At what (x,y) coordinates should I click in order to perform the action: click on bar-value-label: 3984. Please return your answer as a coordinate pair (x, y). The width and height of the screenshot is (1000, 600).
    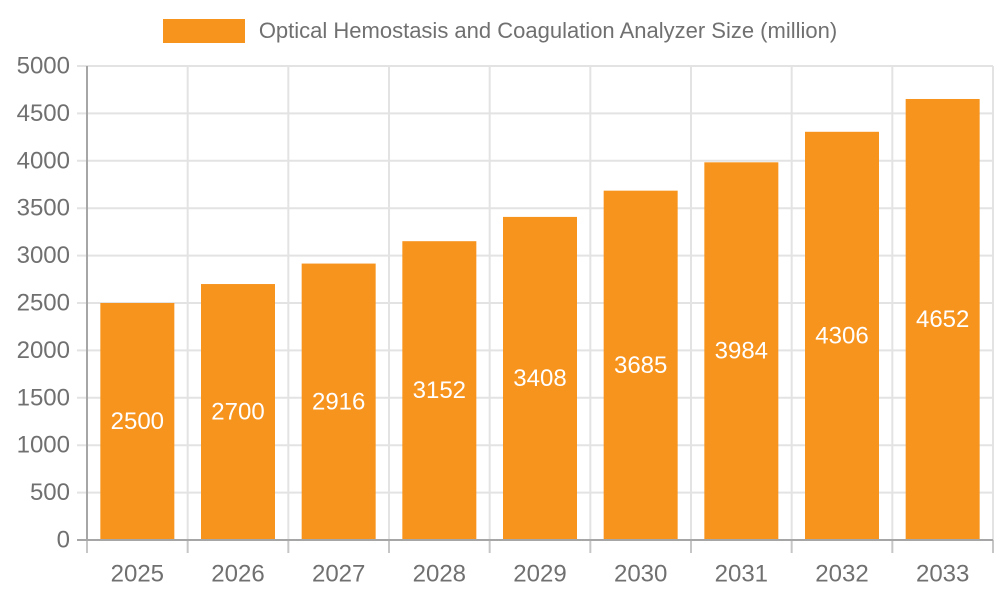
    Looking at the image, I should click on (741, 351).